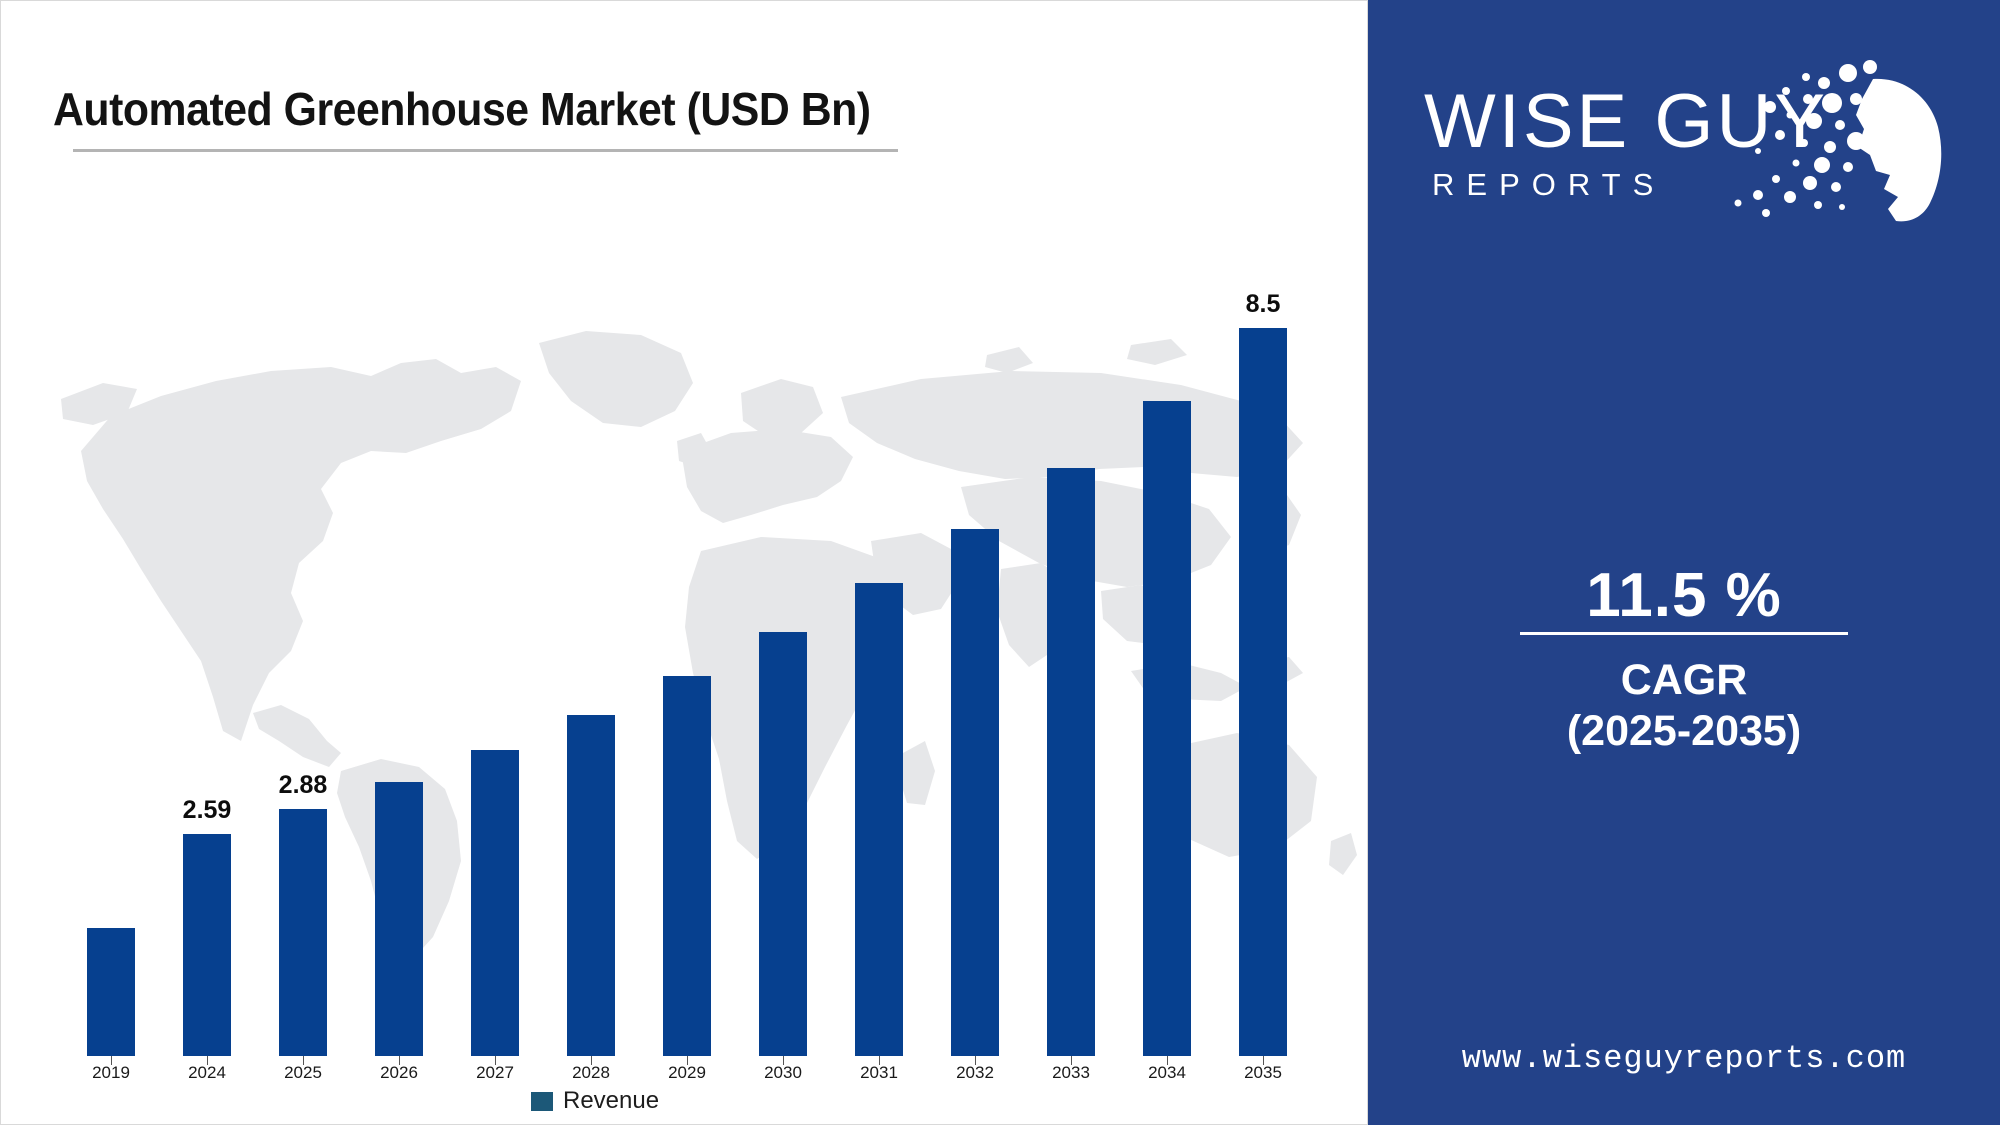 The image size is (2000, 1125). Describe the element at coordinates (975, 792) in the screenshot. I see `bar-2032` at that location.